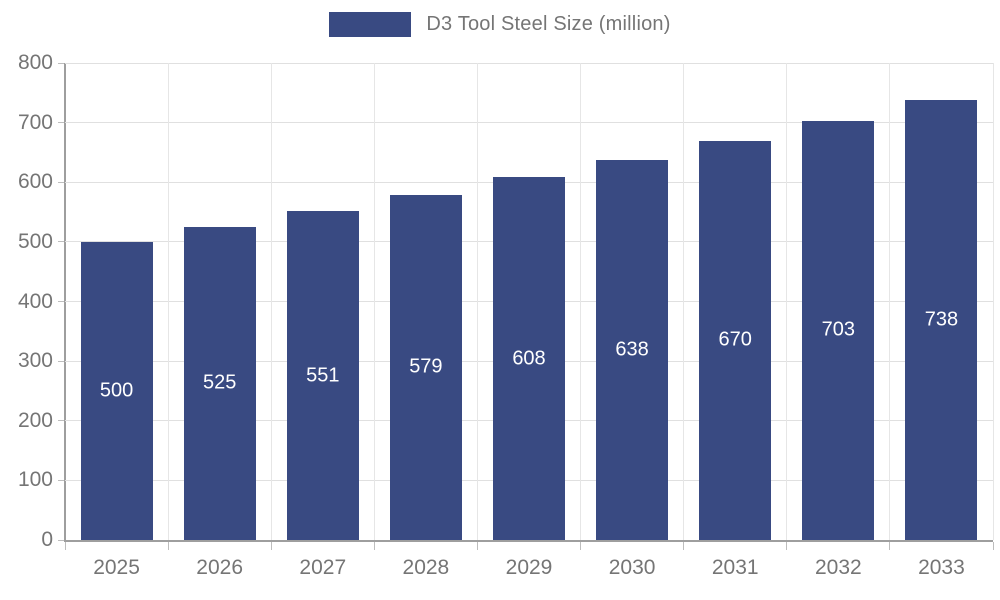 Image resolution: width=1000 pixels, height=600 pixels. What do you see at coordinates (735, 567) in the screenshot?
I see `x-axis-tick-label: 2031` at bounding box center [735, 567].